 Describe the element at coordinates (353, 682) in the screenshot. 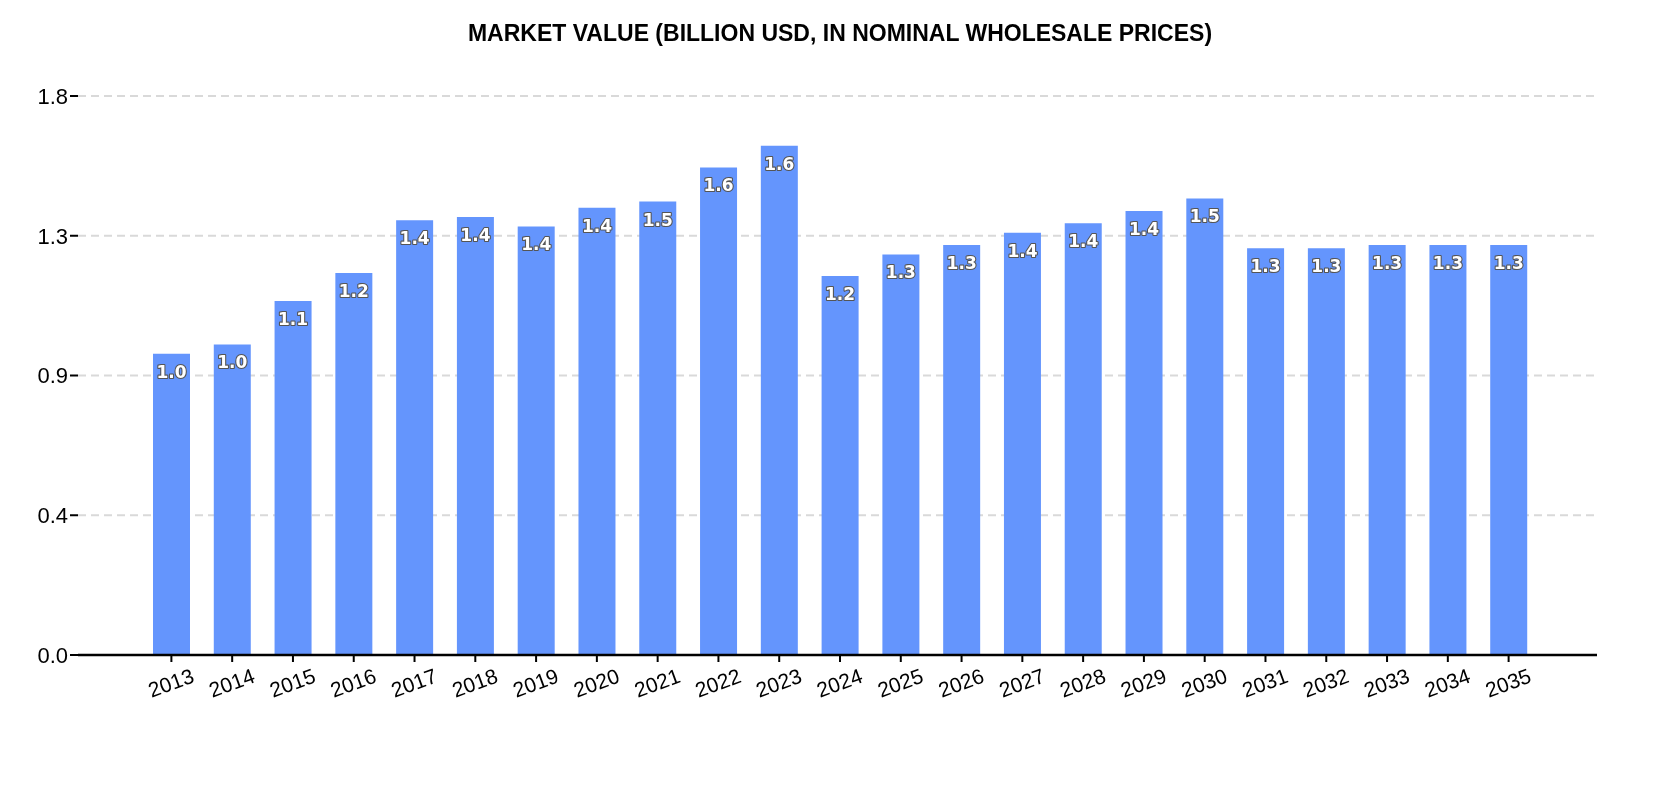

I see `x-tick-label: 2016` at that location.